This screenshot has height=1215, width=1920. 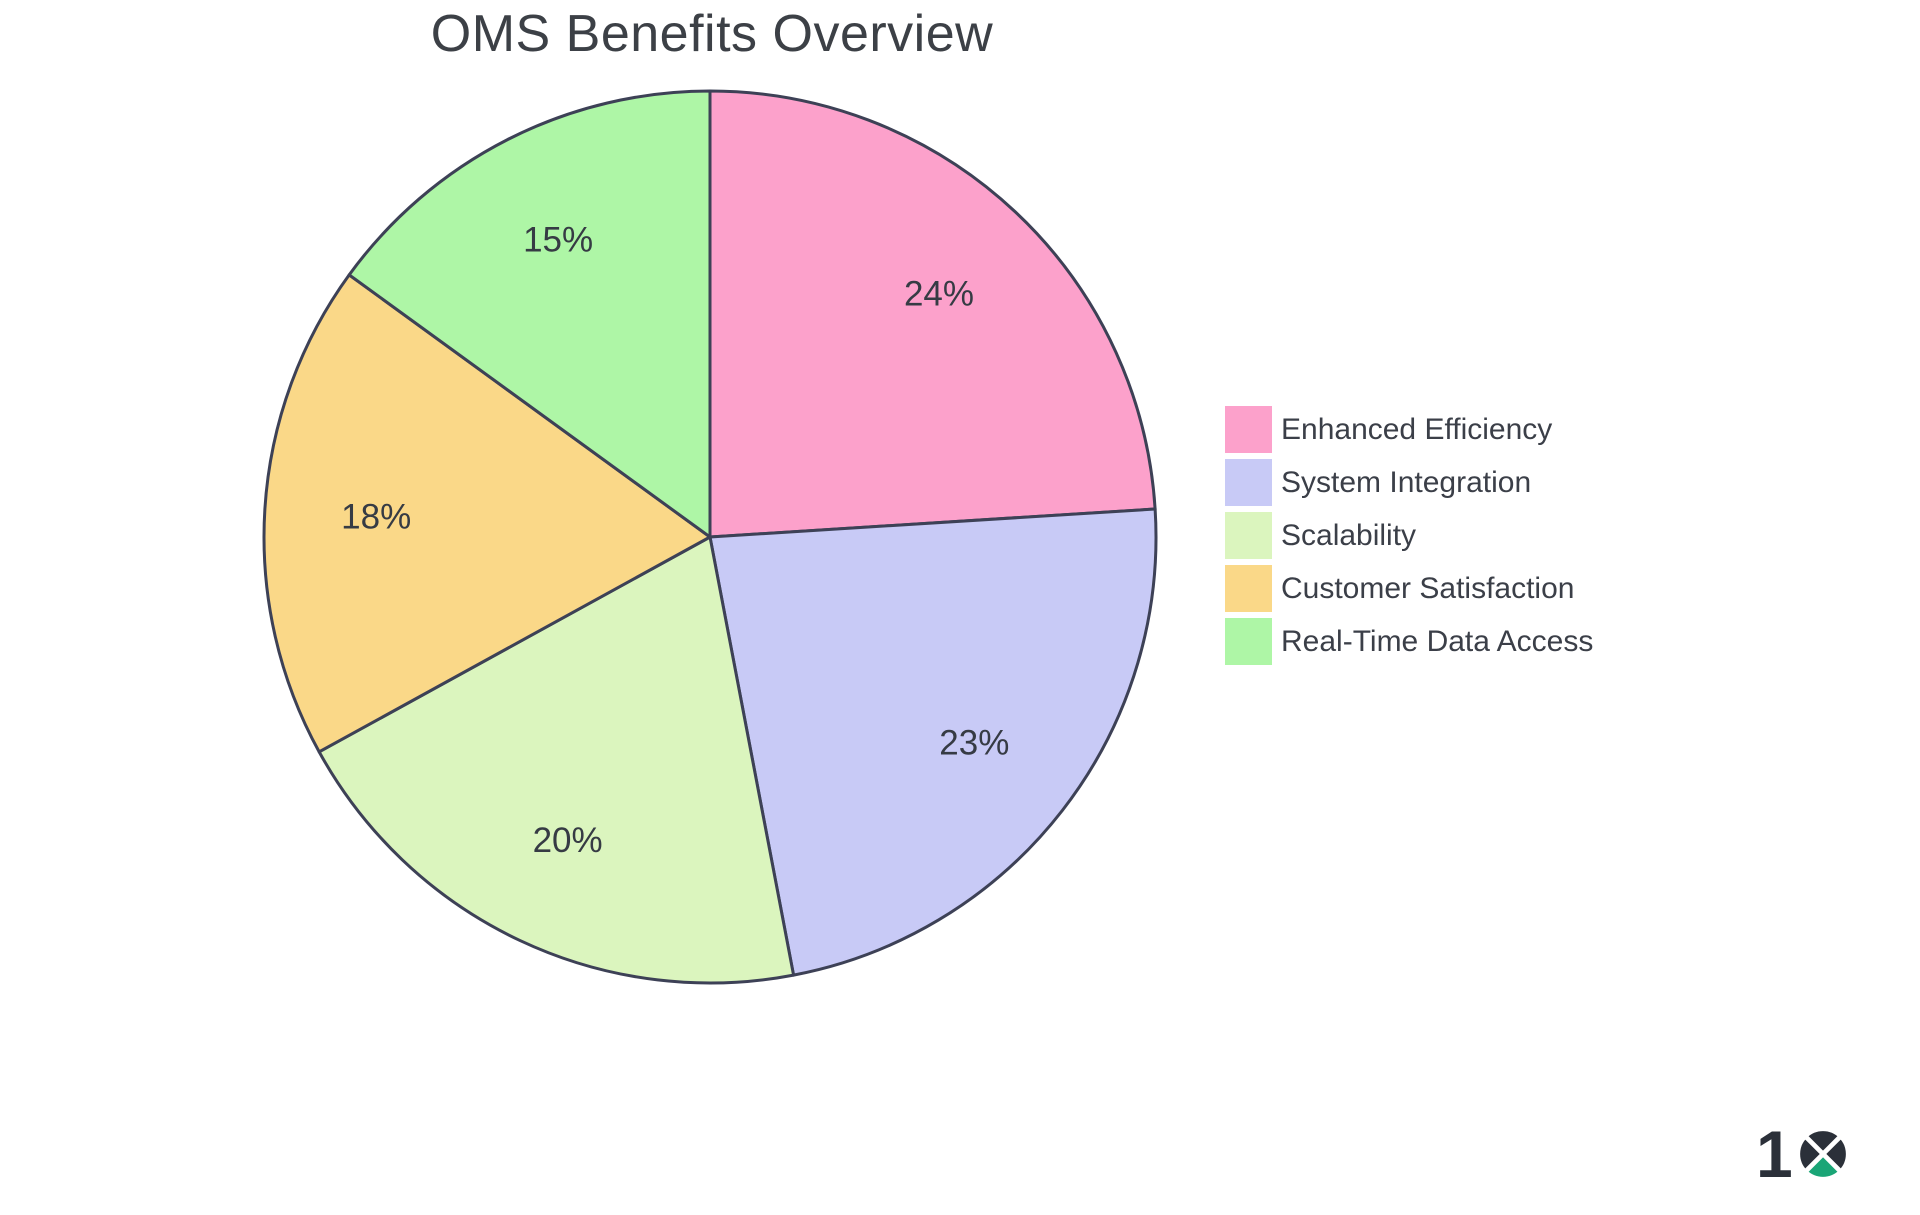 What do you see at coordinates (1406, 482) in the screenshot?
I see `legend-label: System Integration` at bounding box center [1406, 482].